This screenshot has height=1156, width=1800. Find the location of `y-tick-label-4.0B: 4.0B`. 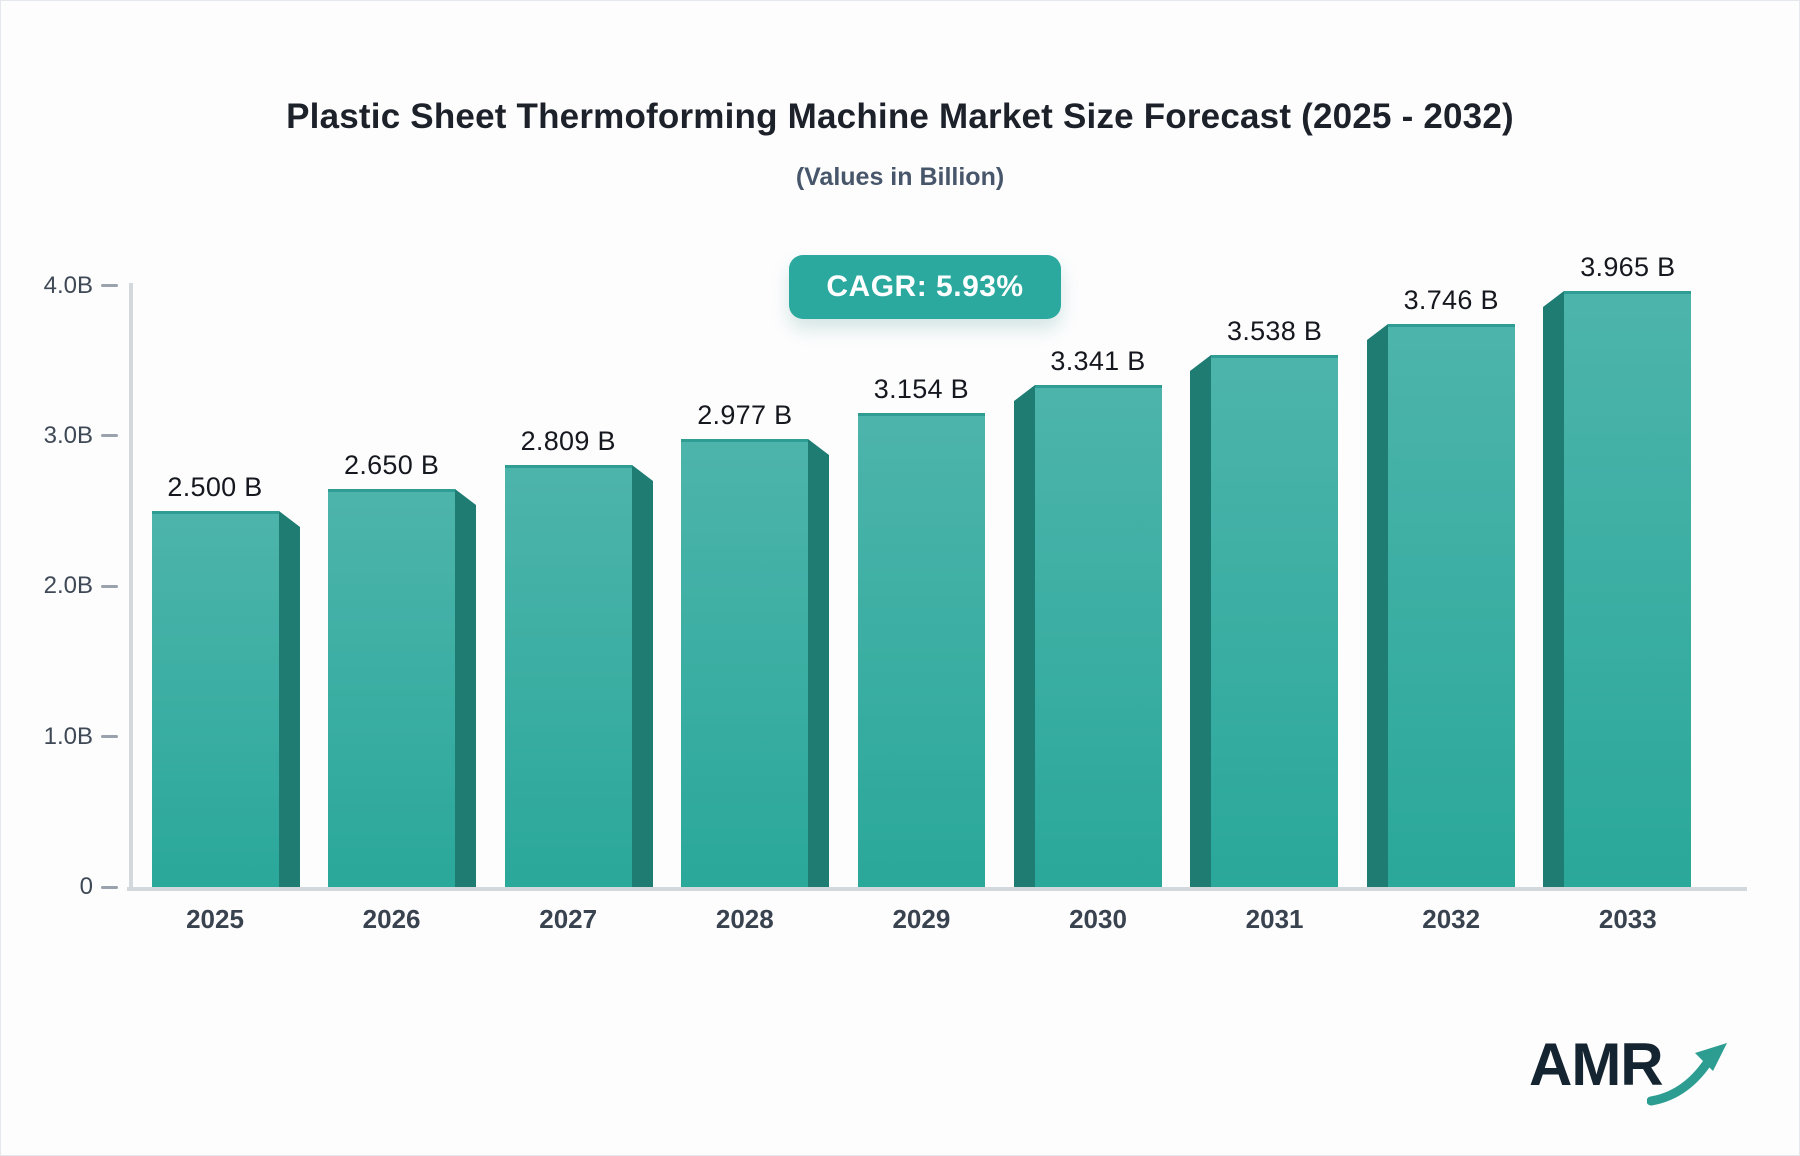

y-tick-label-4.0B: 4.0B is located at coordinates (68, 285).